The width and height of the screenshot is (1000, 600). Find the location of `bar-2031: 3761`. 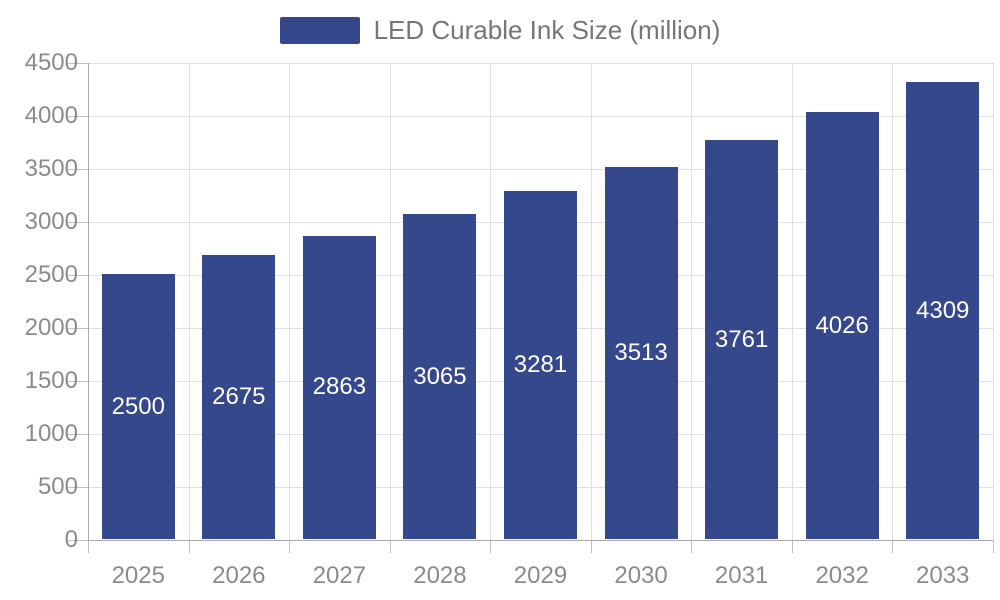

bar-2031: 3761 is located at coordinates (742, 339).